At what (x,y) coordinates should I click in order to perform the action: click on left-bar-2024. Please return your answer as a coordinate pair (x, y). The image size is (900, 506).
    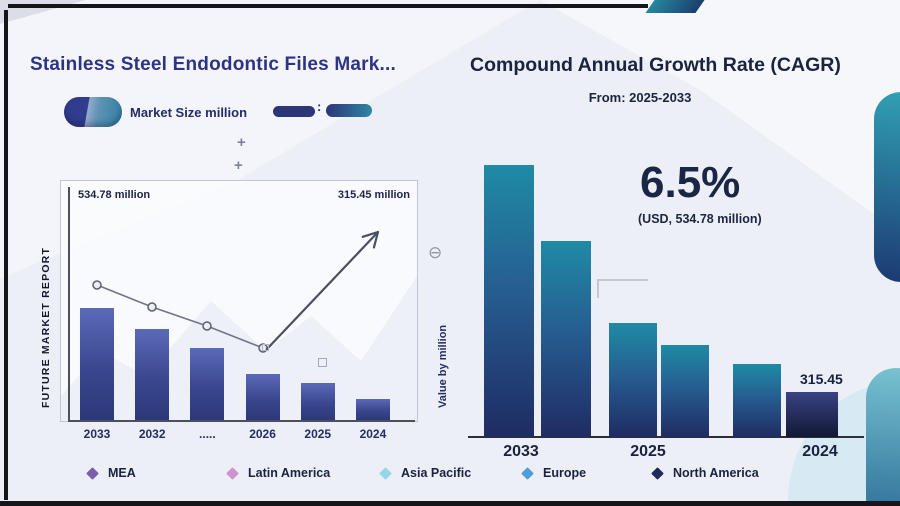
    Looking at the image, I should click on (372, 409).